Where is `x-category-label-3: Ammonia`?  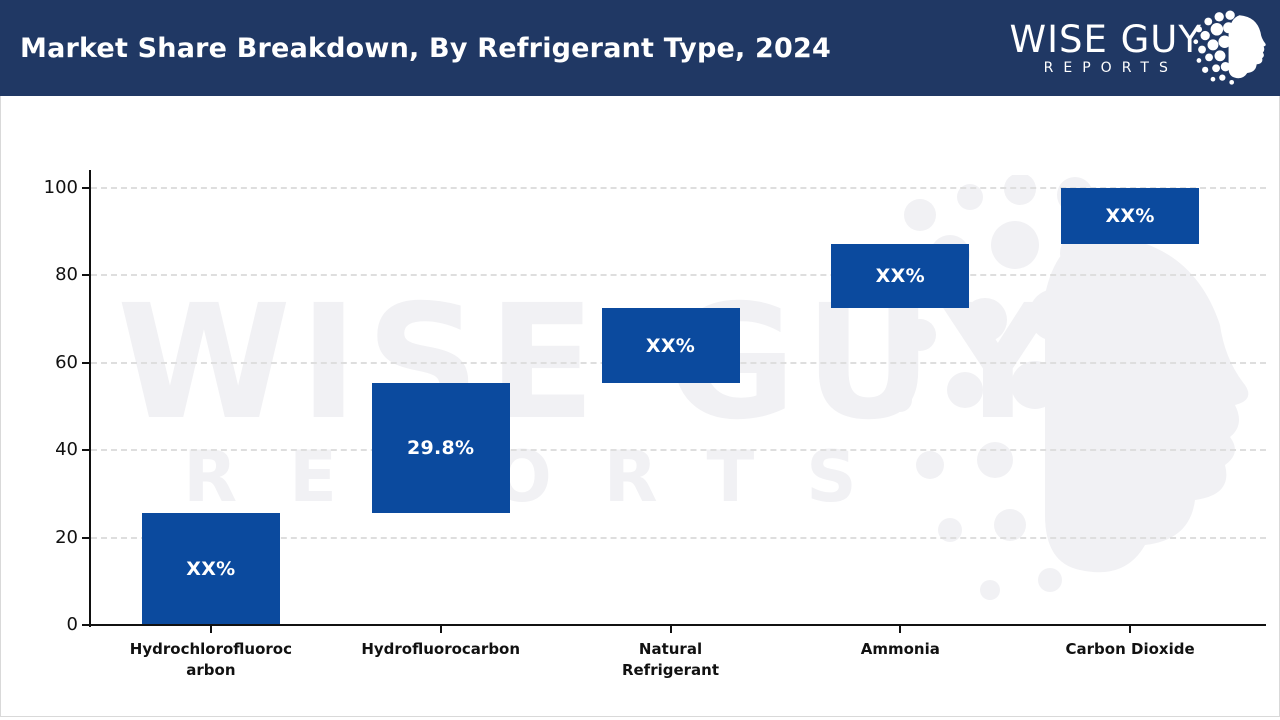
x-category-label-3: Ammonia is located at coordinates (900, 649).